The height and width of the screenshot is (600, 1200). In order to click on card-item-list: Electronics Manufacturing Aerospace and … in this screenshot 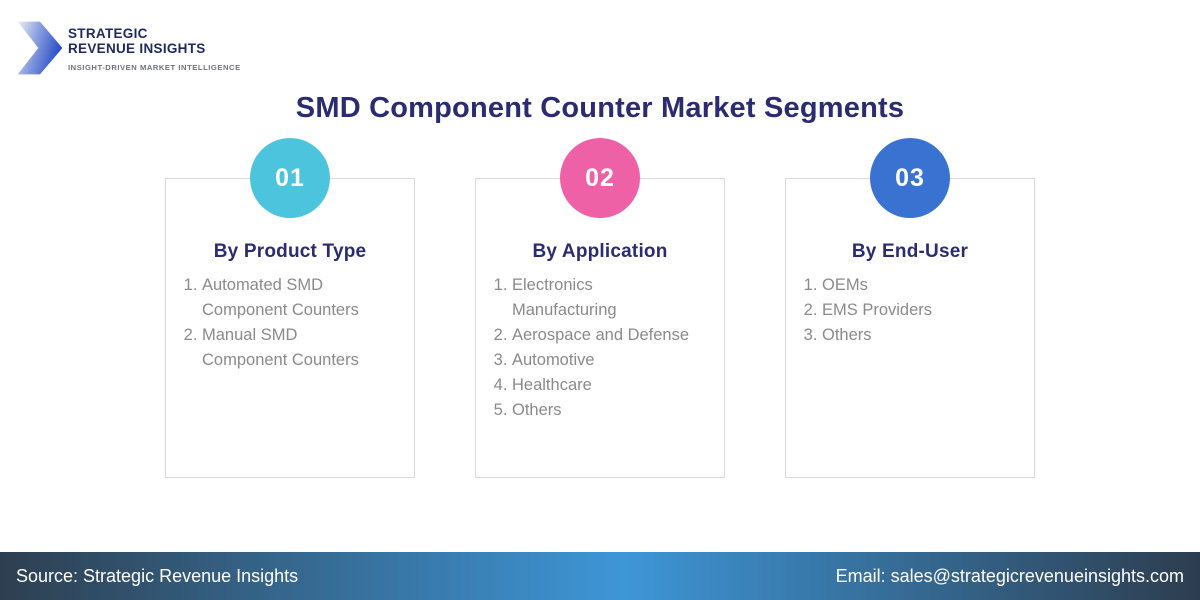, I will do `click(586, 348)`.